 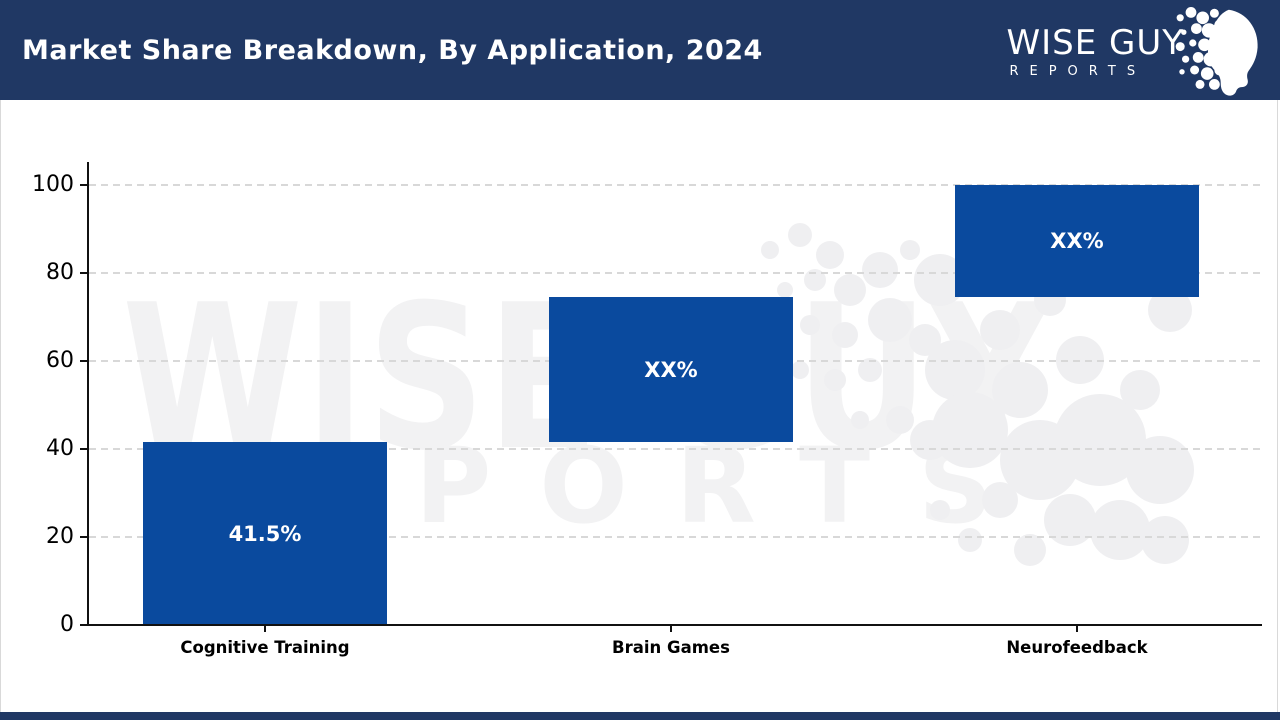 I want to click on bar-brain-games: XX%, so click(x=671, y=369).